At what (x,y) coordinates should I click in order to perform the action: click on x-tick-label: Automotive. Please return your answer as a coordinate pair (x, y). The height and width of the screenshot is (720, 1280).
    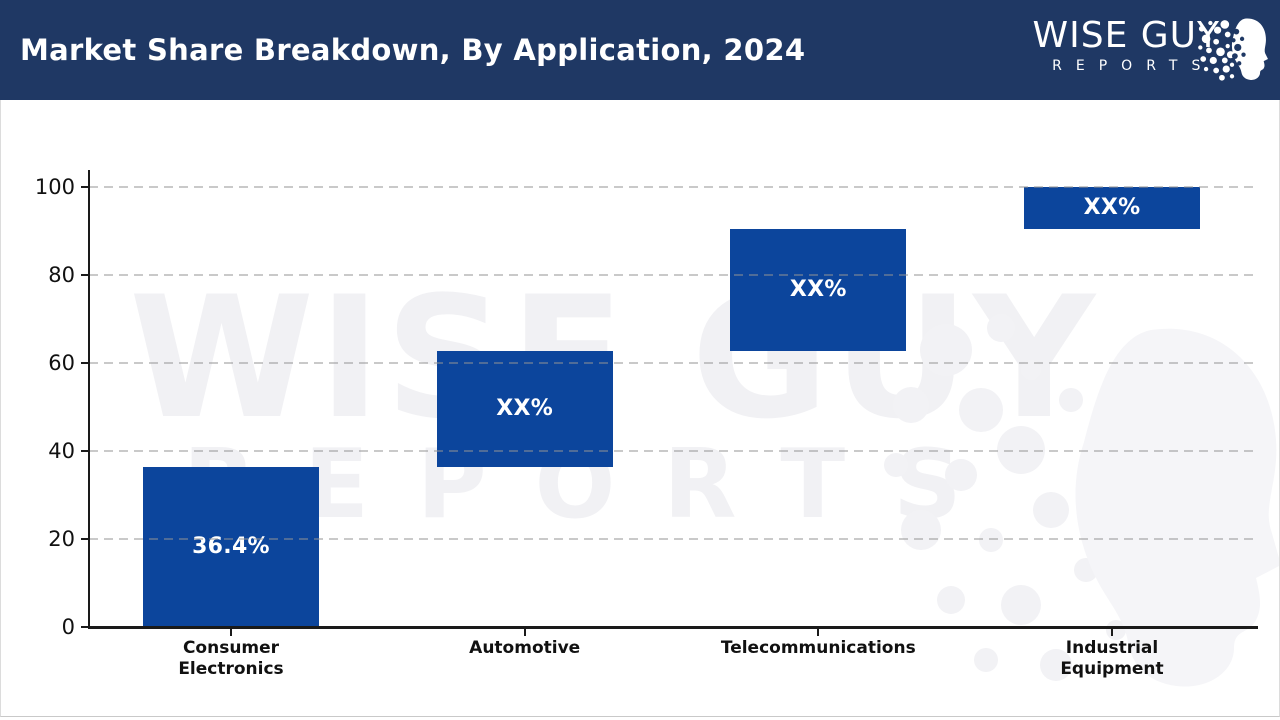
    Looking at the image, I should click on (525, 648).